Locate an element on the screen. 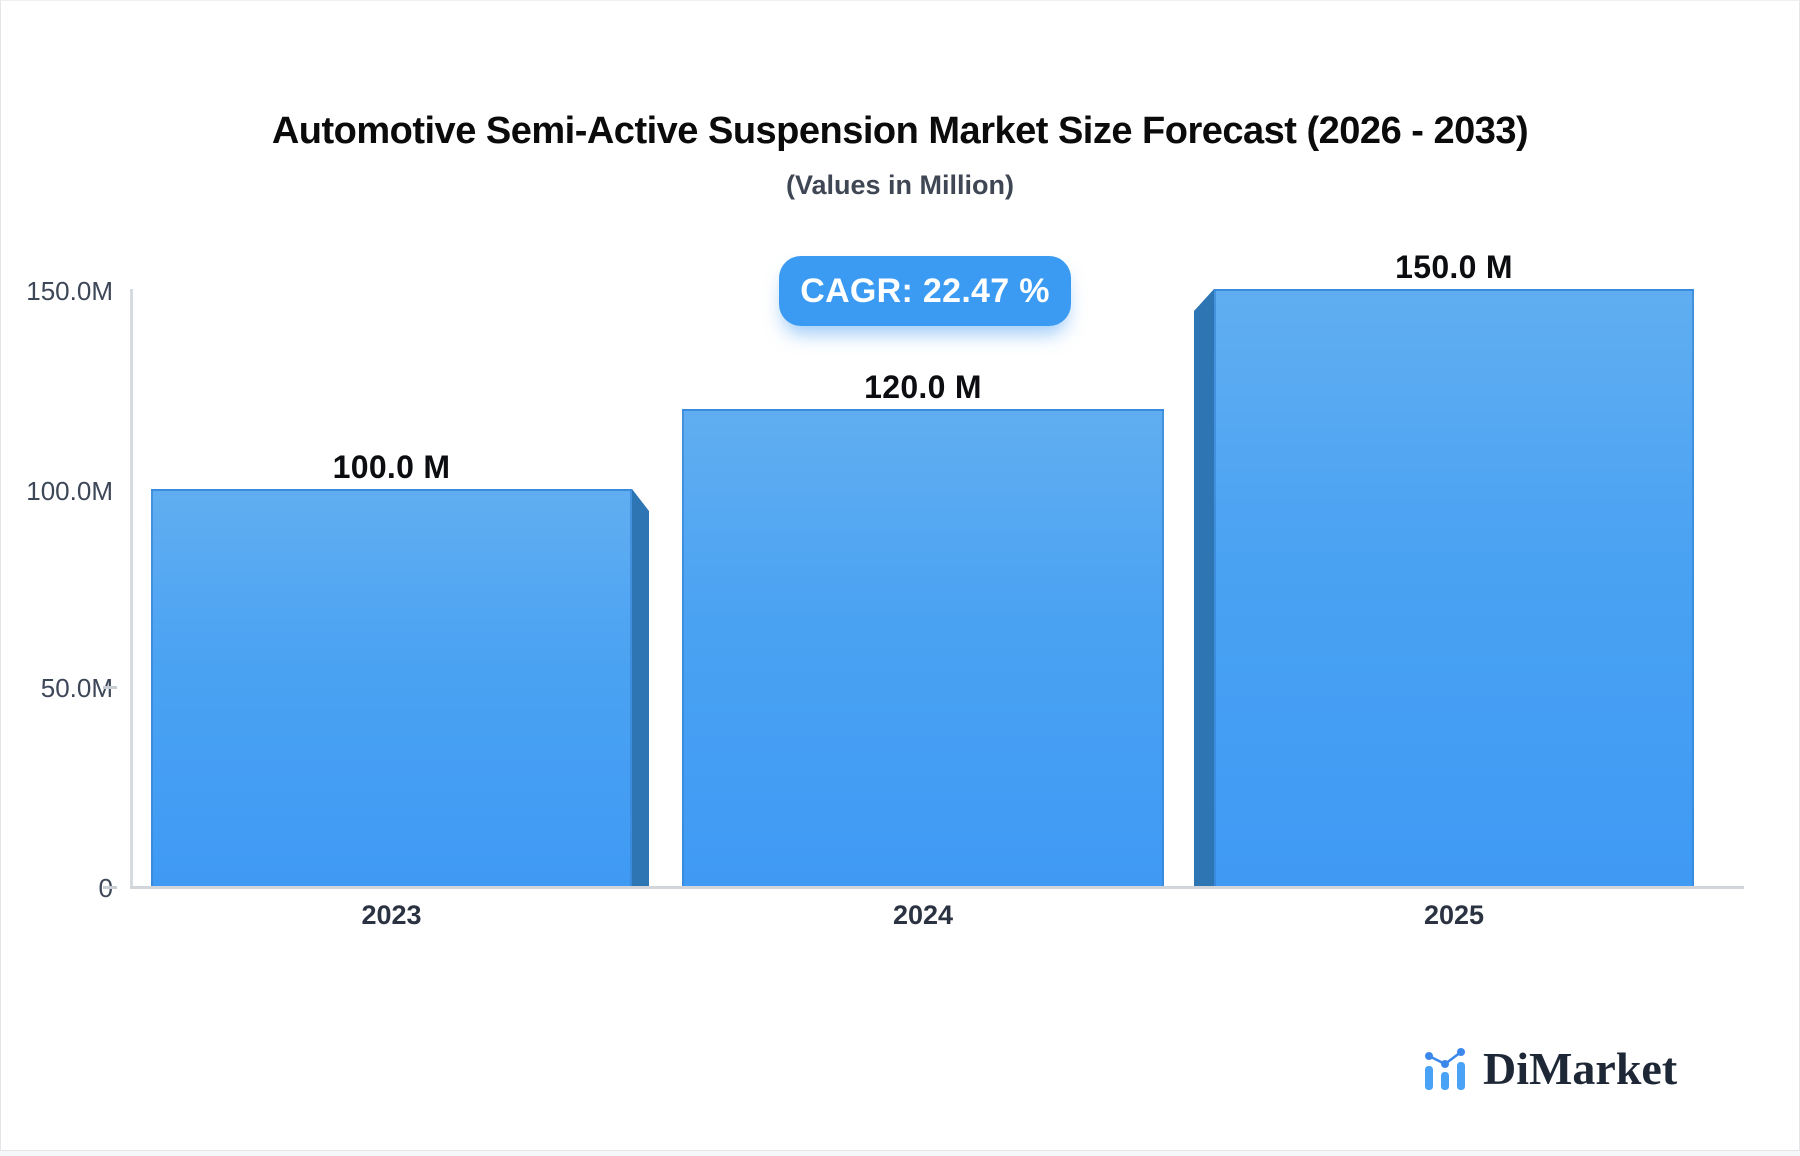  dimarket-chart-icon is located at coordinates (1445, 1069).